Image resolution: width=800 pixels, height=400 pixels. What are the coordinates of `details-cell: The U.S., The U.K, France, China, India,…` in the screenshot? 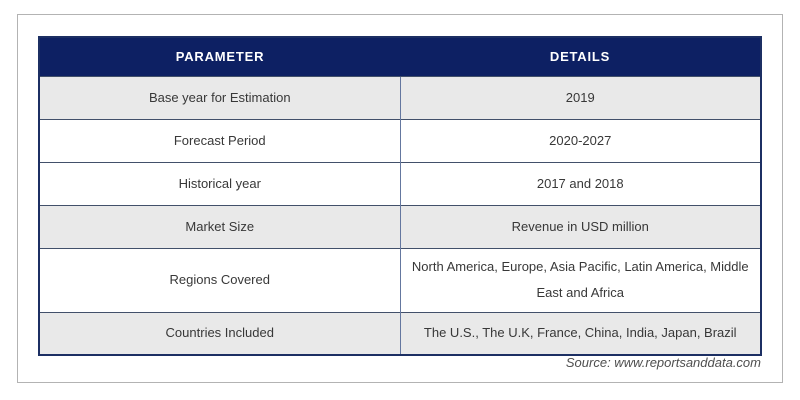 It's located at (580, 333).